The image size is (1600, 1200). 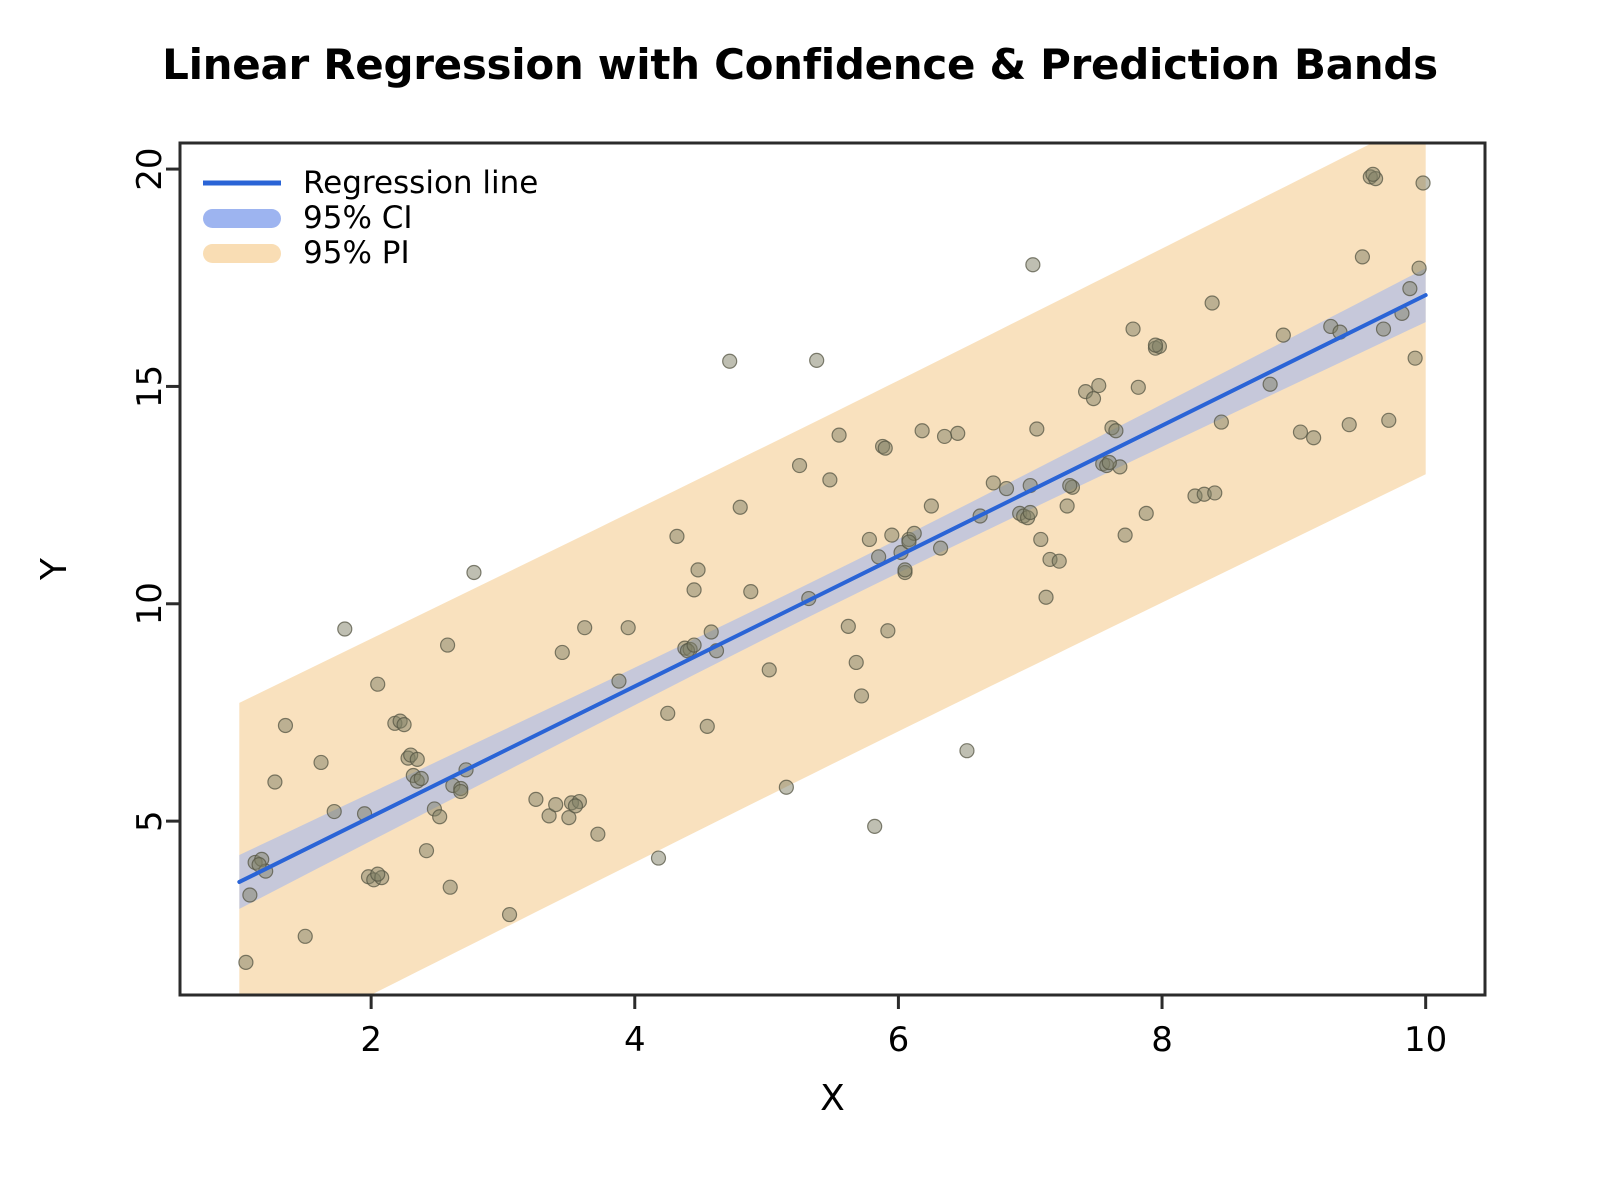 I want to click on y-axis-ticks: 5 10 15 20, so click(x=155, y=489).